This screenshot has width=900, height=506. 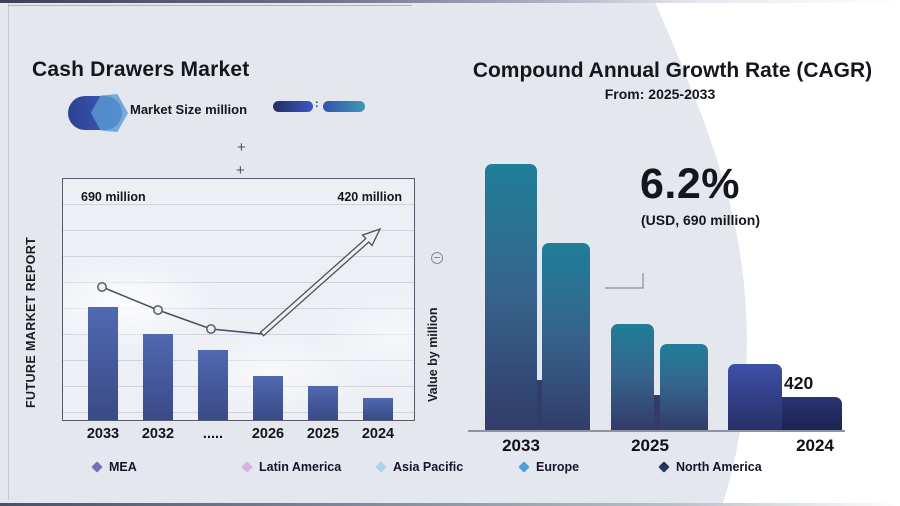 I want to click on cagr-bar-a-2033, so click(x=511, y=297).